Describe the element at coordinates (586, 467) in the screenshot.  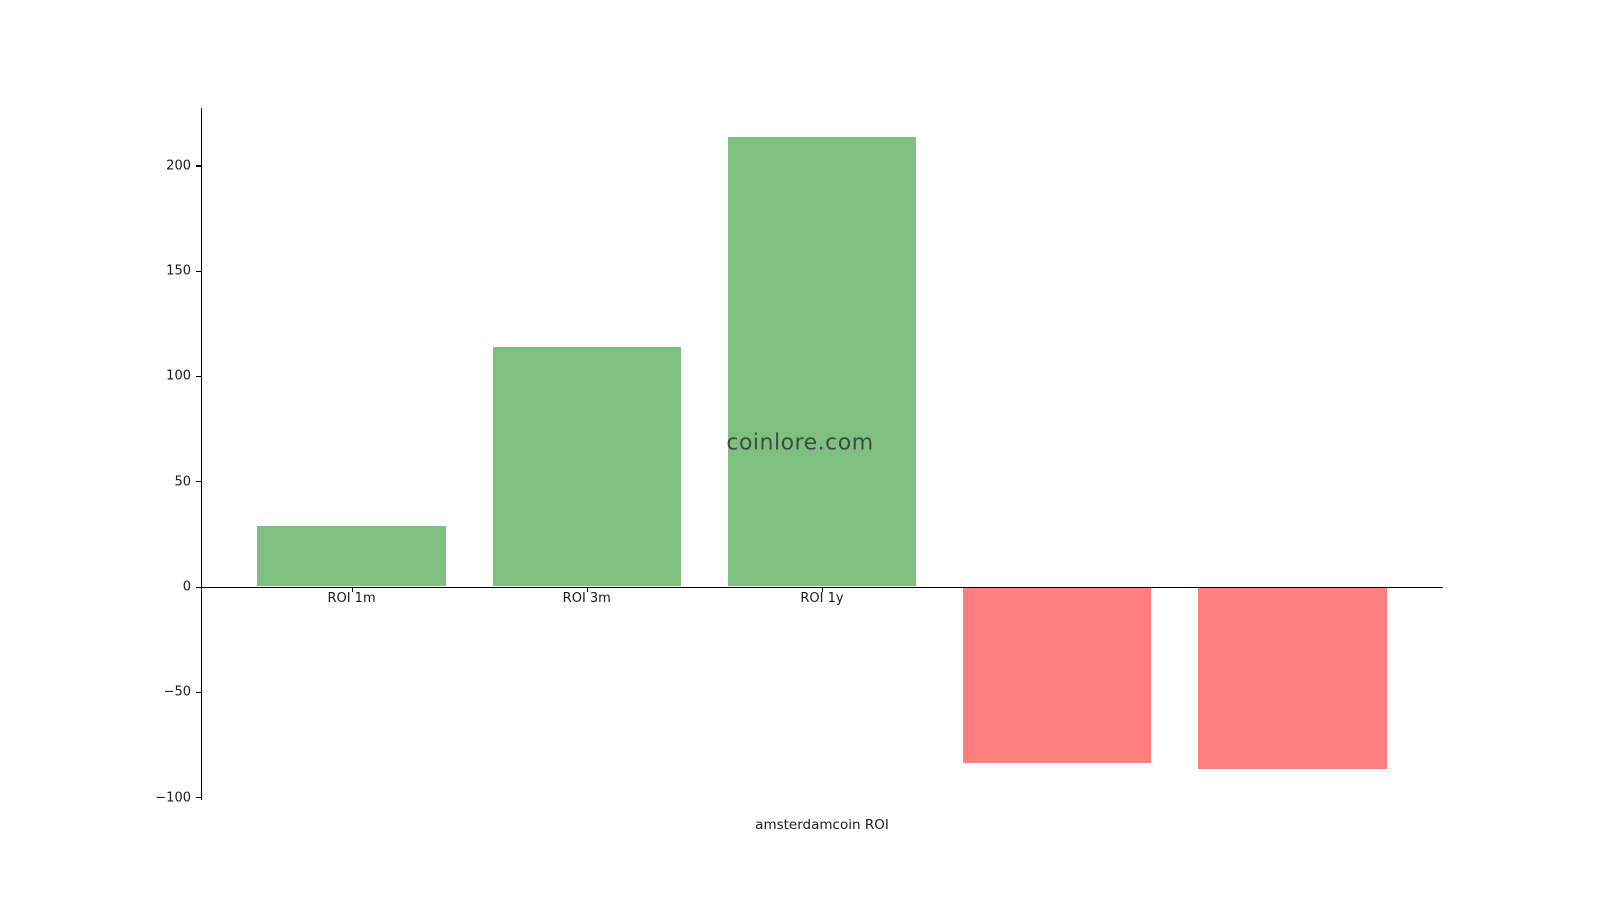
I see `bar-roi-3m` at that location.